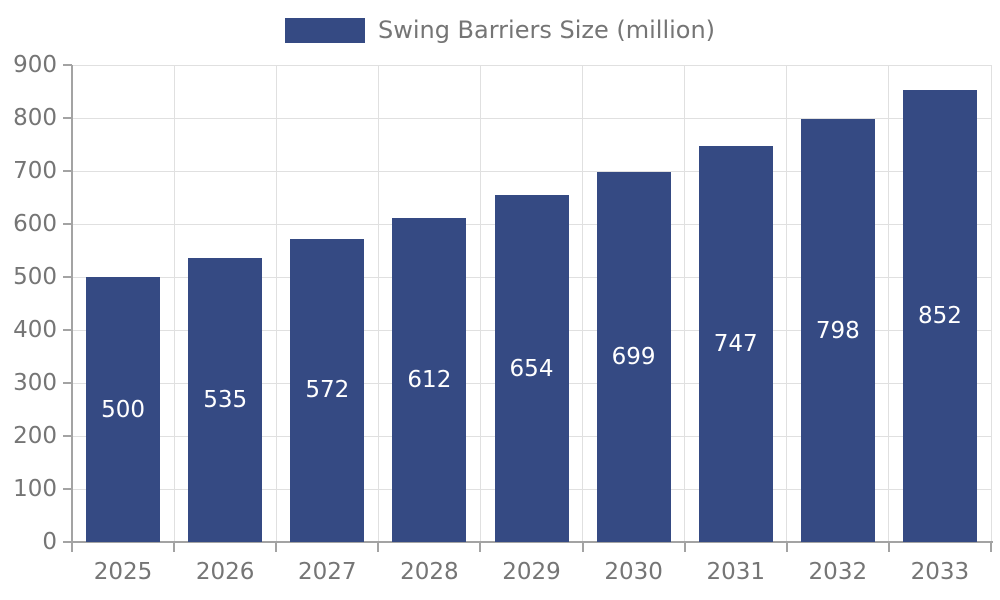 Image resolution: width=1000 pixels, height=600 pixels. I want to click on x-tick-label: 2030, so click(633, 572).